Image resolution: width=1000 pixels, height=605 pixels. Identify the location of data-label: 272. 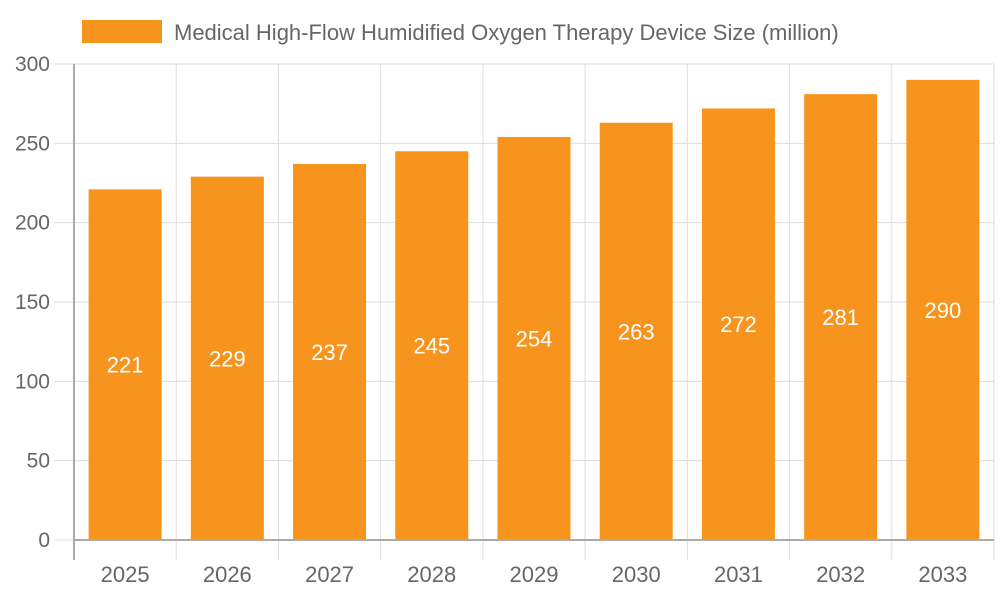
(738, 324).